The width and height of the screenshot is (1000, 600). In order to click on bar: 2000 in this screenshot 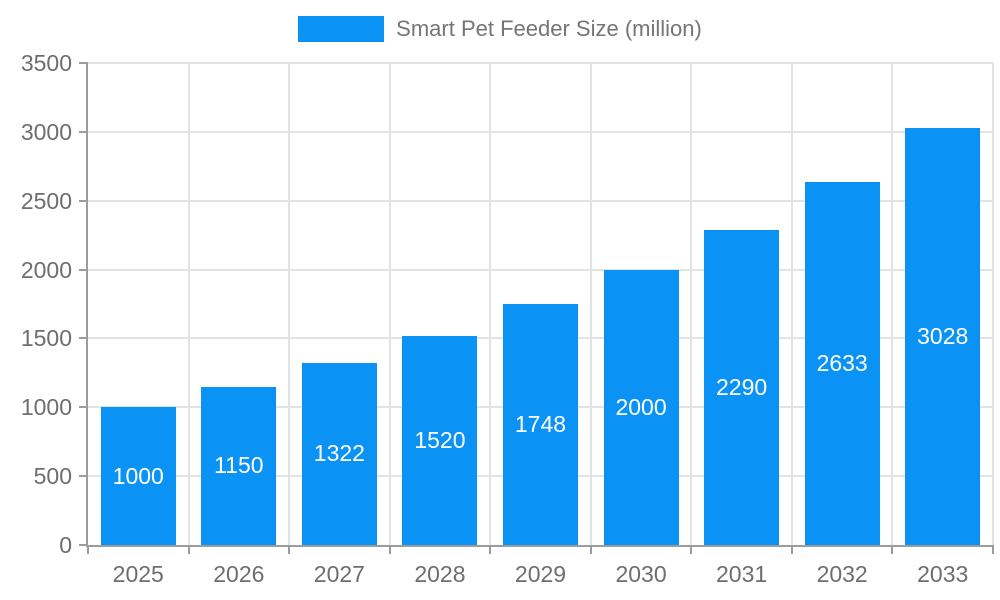, I will do `click(641, 407)`.